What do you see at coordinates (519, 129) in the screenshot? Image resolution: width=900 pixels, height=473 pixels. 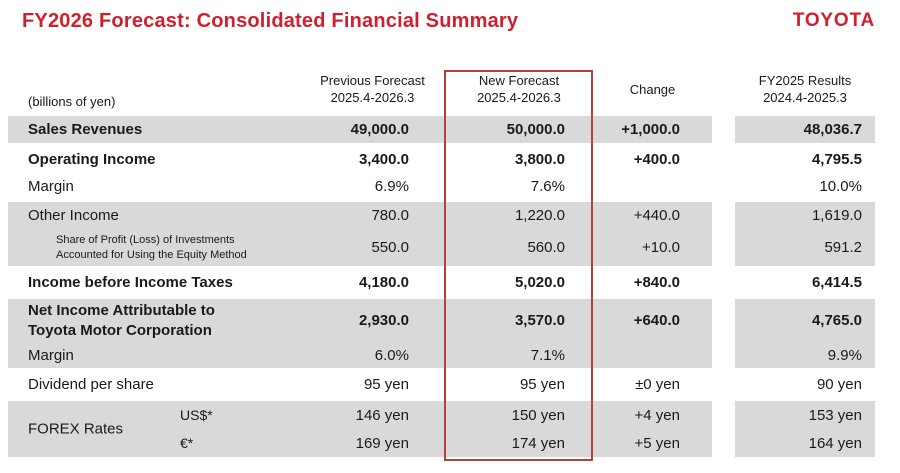 I see `new-forecast-value: 50,000.0` at bounding box center [519, 129].